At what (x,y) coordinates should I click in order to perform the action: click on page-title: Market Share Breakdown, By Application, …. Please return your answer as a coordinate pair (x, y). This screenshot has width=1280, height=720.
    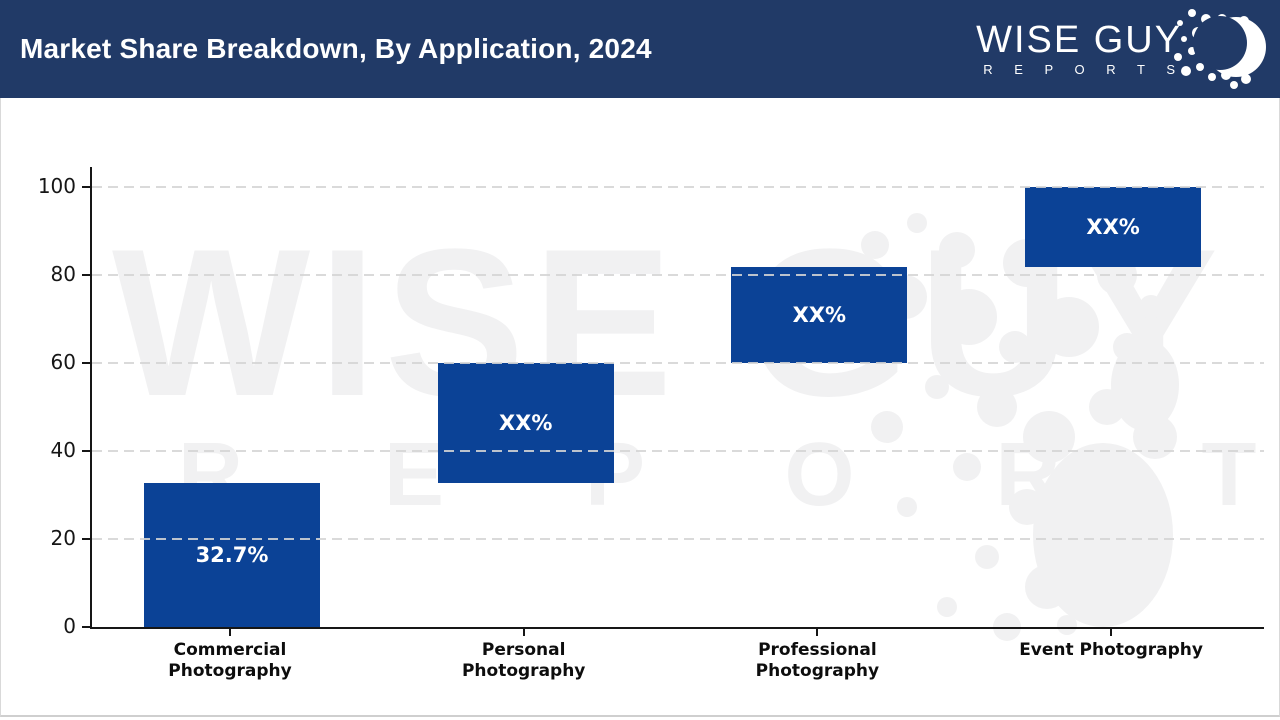
    Looking at the image, I should click on (336, 48).